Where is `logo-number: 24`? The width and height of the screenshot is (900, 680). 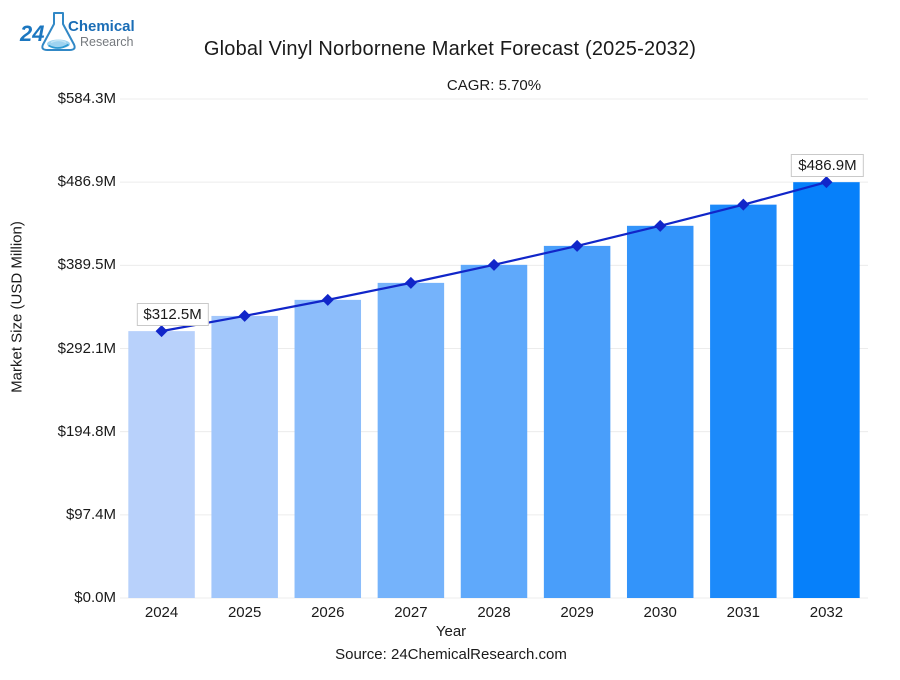 logo-number: 24 is located at coordinates (32, 33).